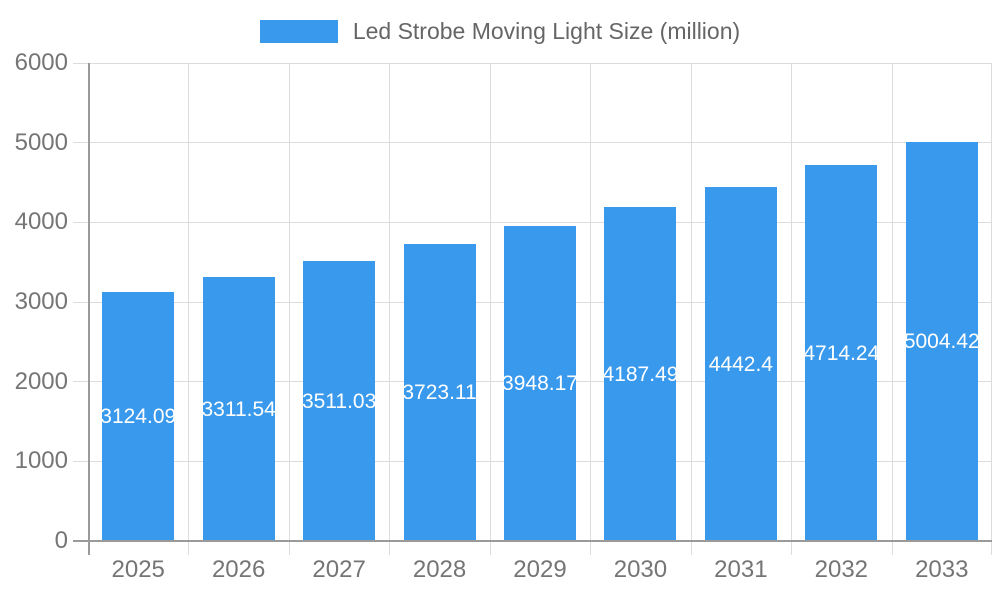 The height and width of the screenshot is (600, 1000). I want to click on y-tick-label: 6000, so click(41, 62).